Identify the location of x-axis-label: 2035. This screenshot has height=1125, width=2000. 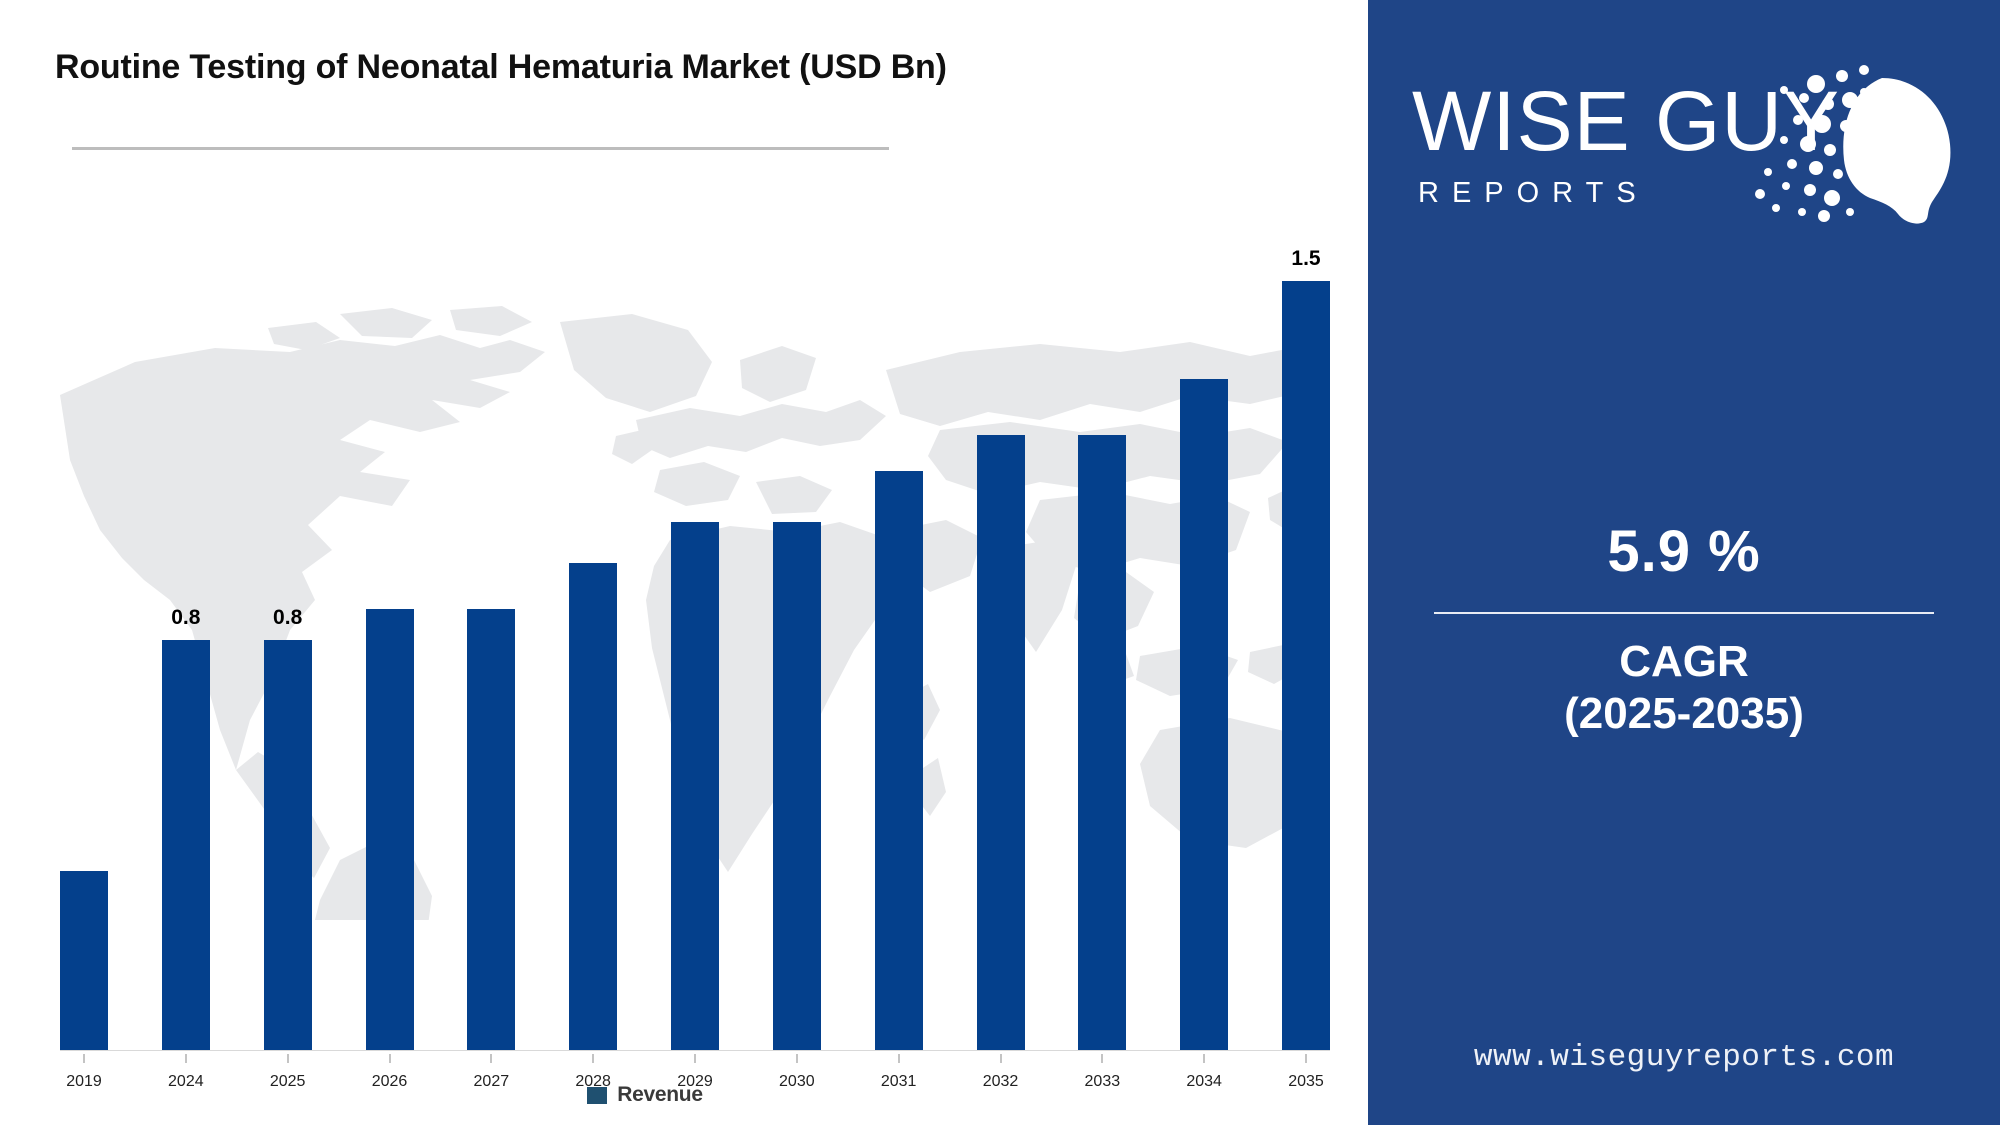
(1306, 1081).